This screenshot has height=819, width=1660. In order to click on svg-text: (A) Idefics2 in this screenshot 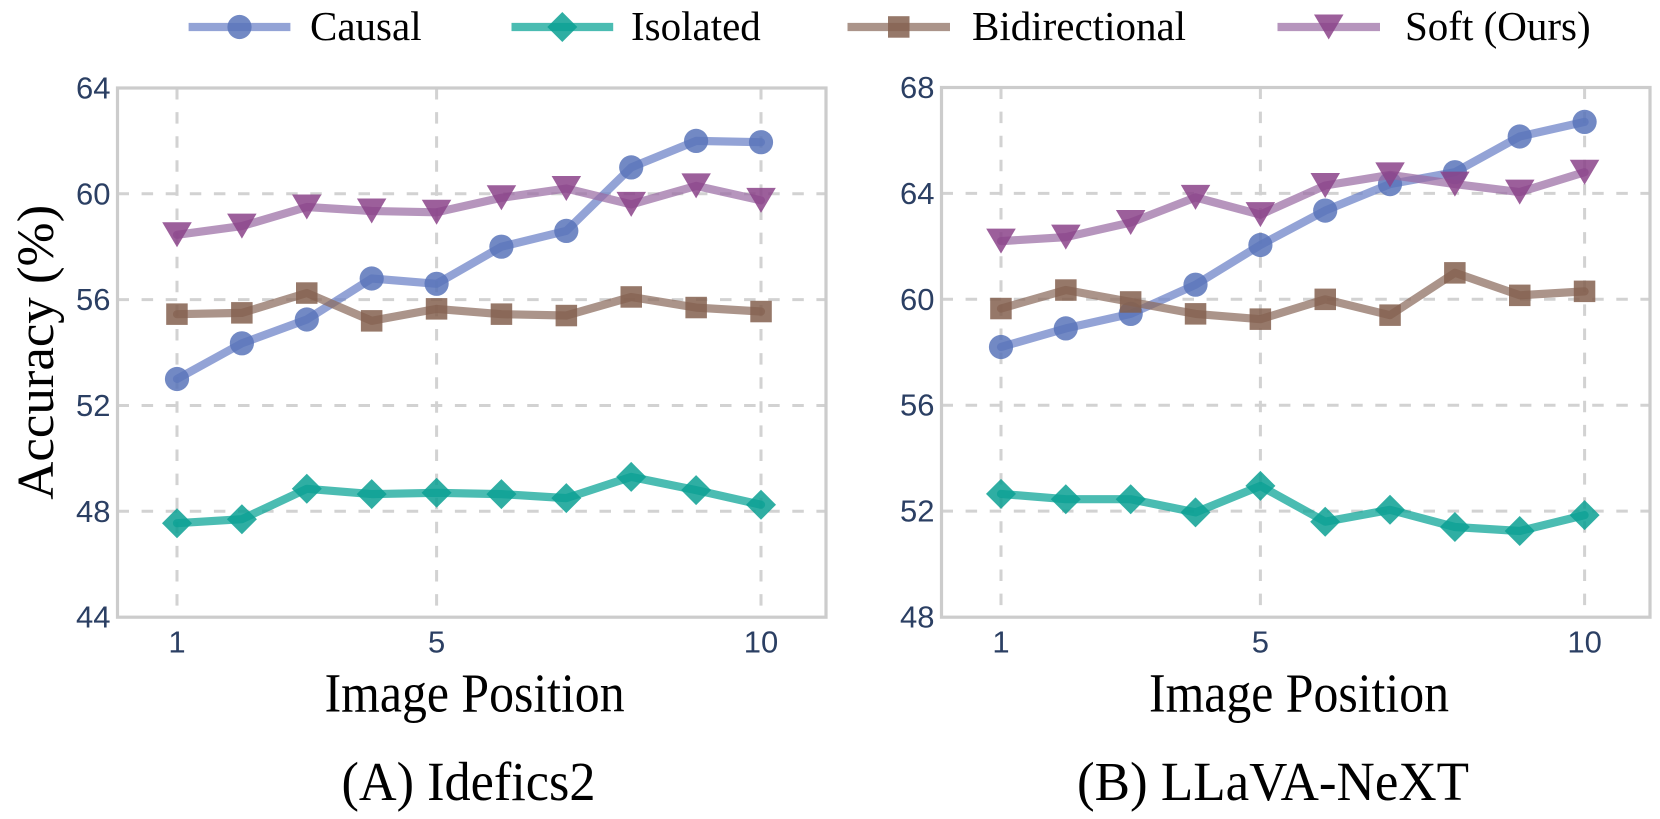, I will do `click(469, 781)`.